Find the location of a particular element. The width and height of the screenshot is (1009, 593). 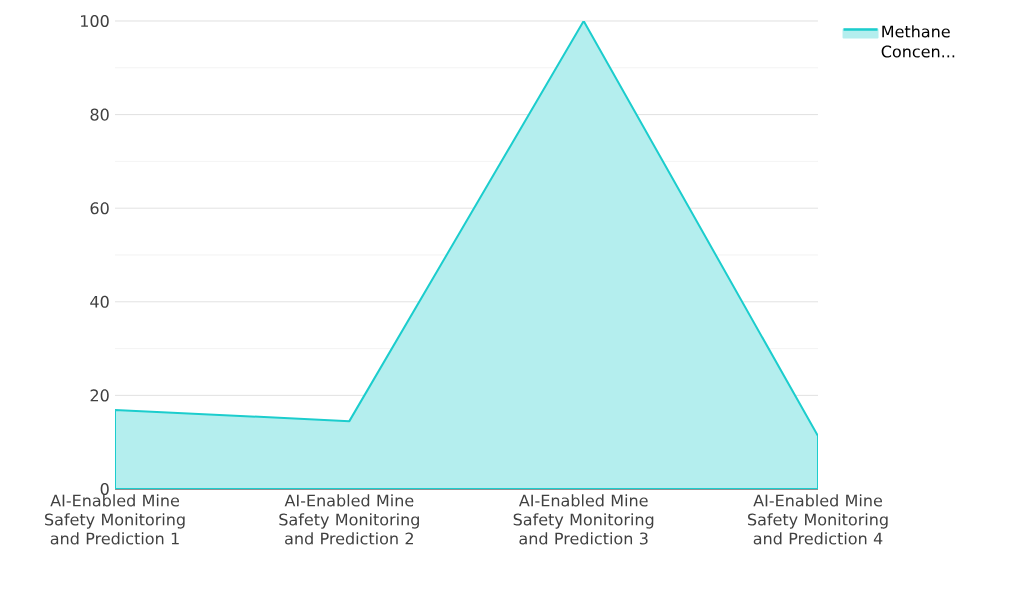

x-tick-label: AI-Enabled Mine Safety Monitoring and Prediction 2 is located at coordinates (349, 519).